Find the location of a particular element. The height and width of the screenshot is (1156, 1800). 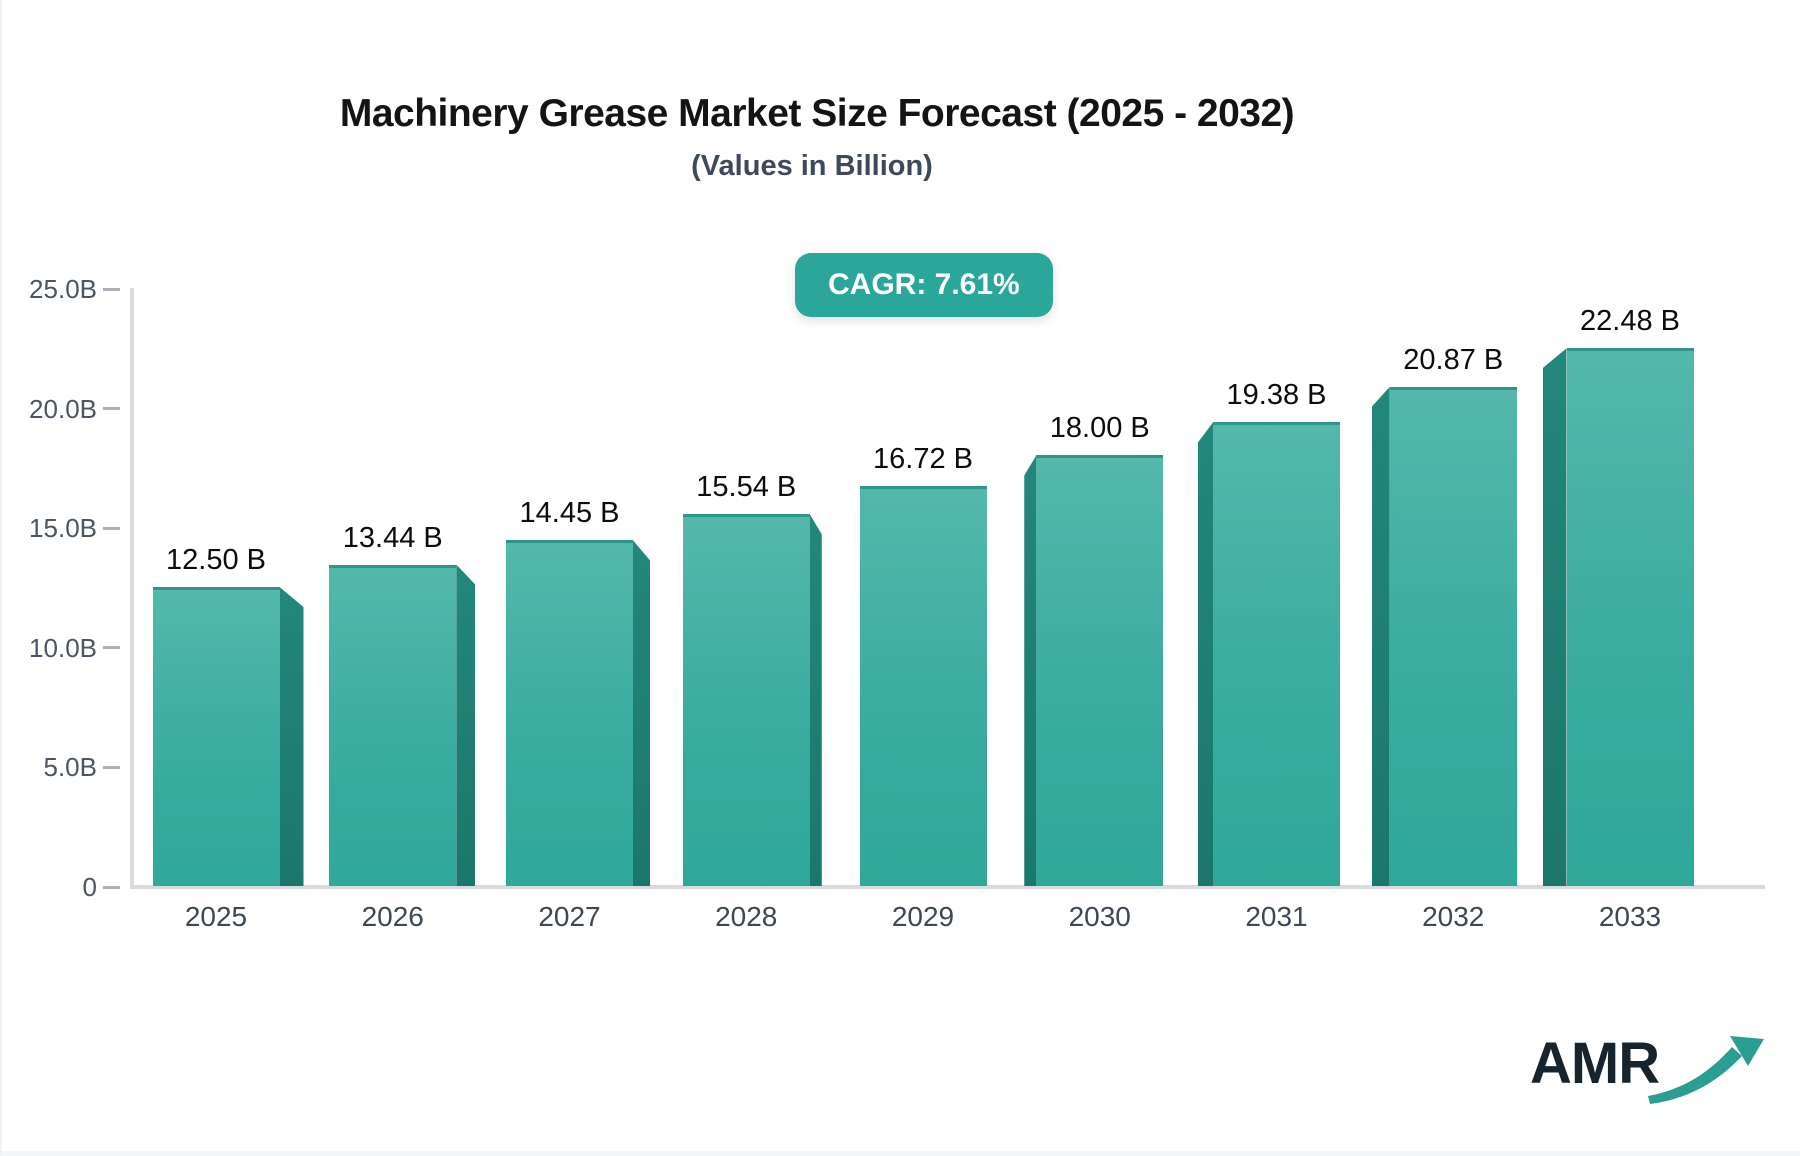

bar-2033-side-face is located at coordinates (1554, 617).